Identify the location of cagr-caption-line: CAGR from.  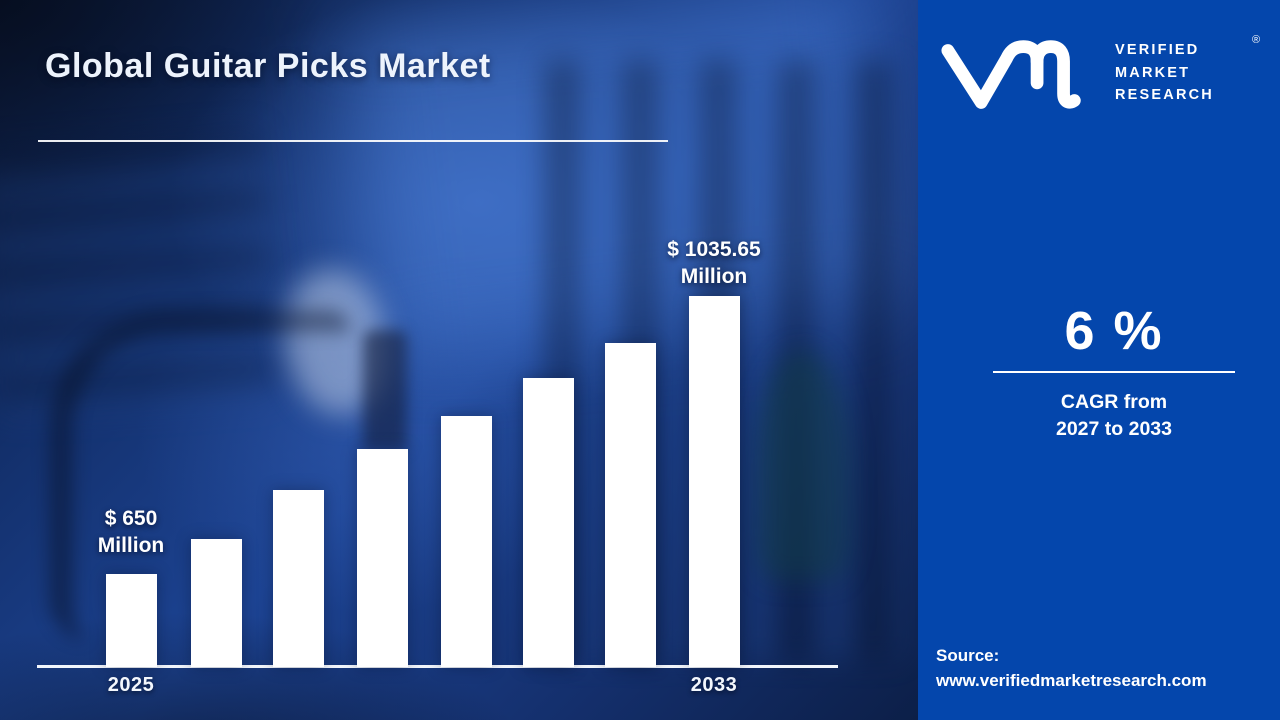
(1114, 402).